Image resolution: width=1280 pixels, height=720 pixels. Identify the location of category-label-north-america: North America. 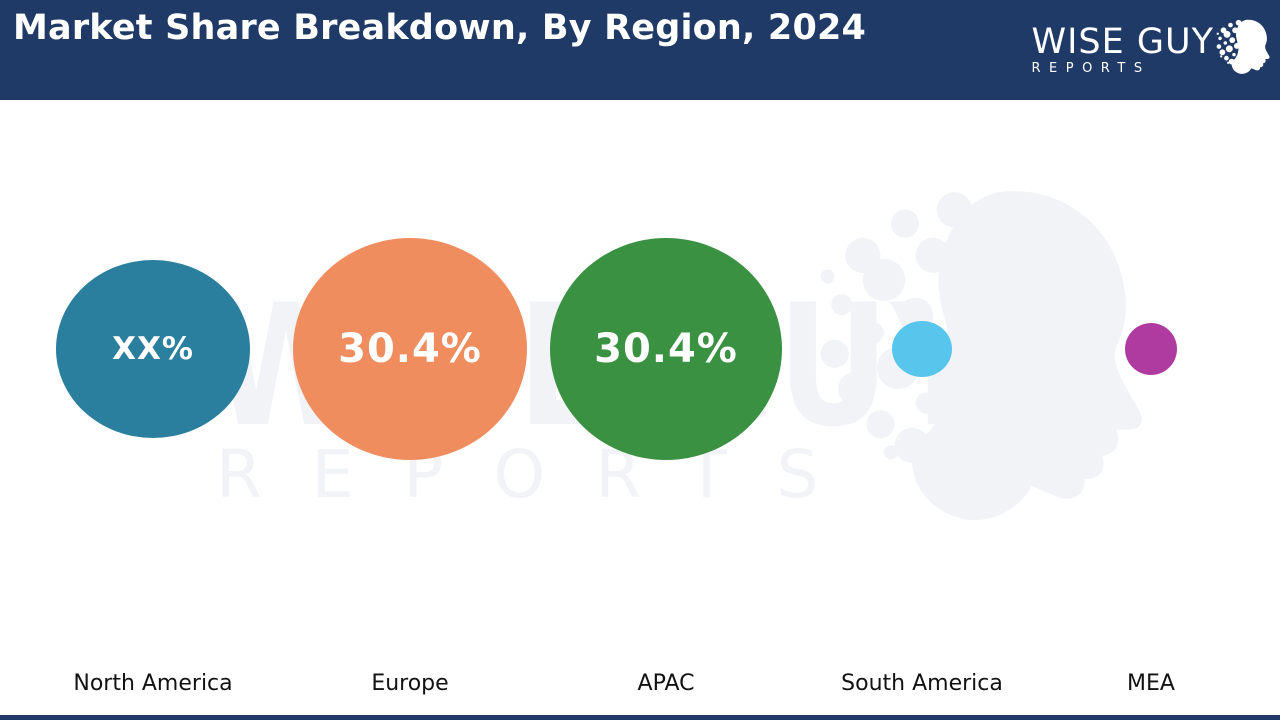
(153, 683).